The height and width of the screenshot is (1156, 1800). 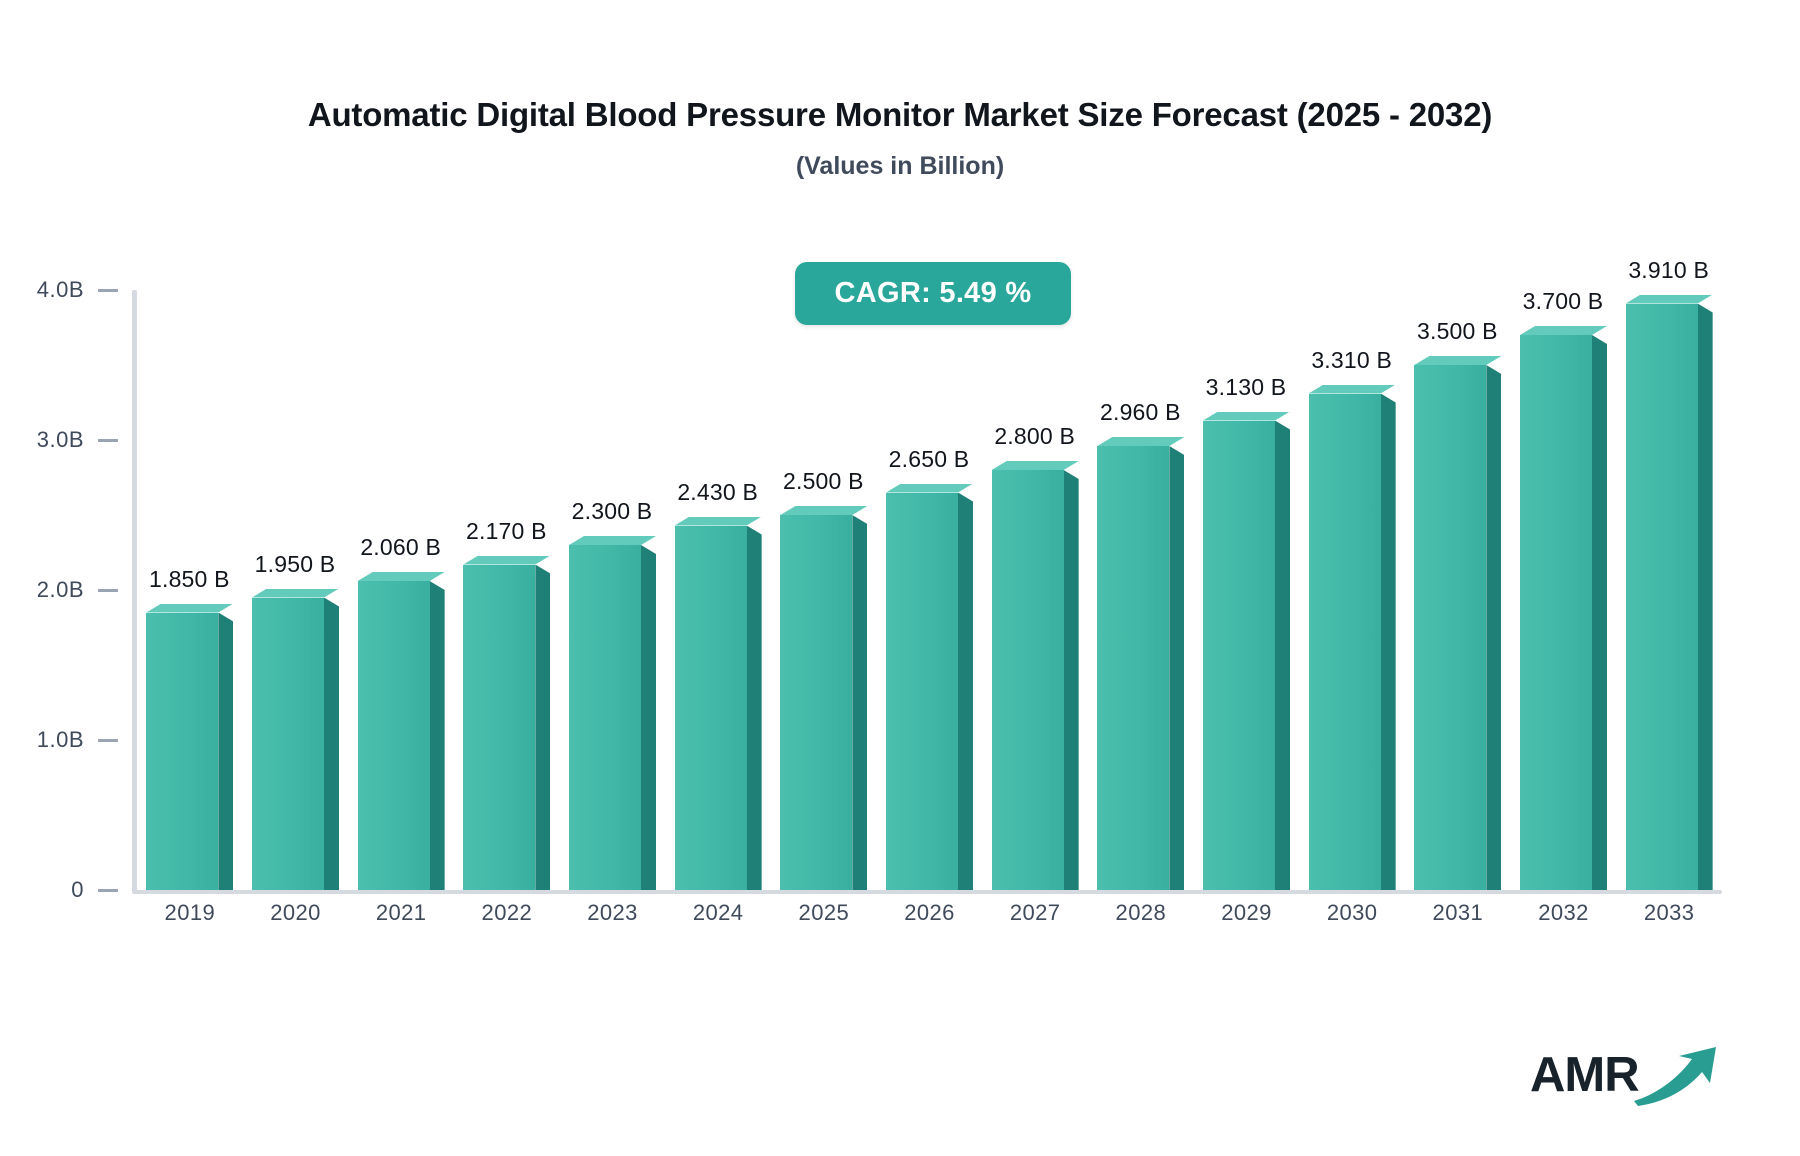 I want to click on bar-slot: 3.310 B, so click(x=1352, y=590).